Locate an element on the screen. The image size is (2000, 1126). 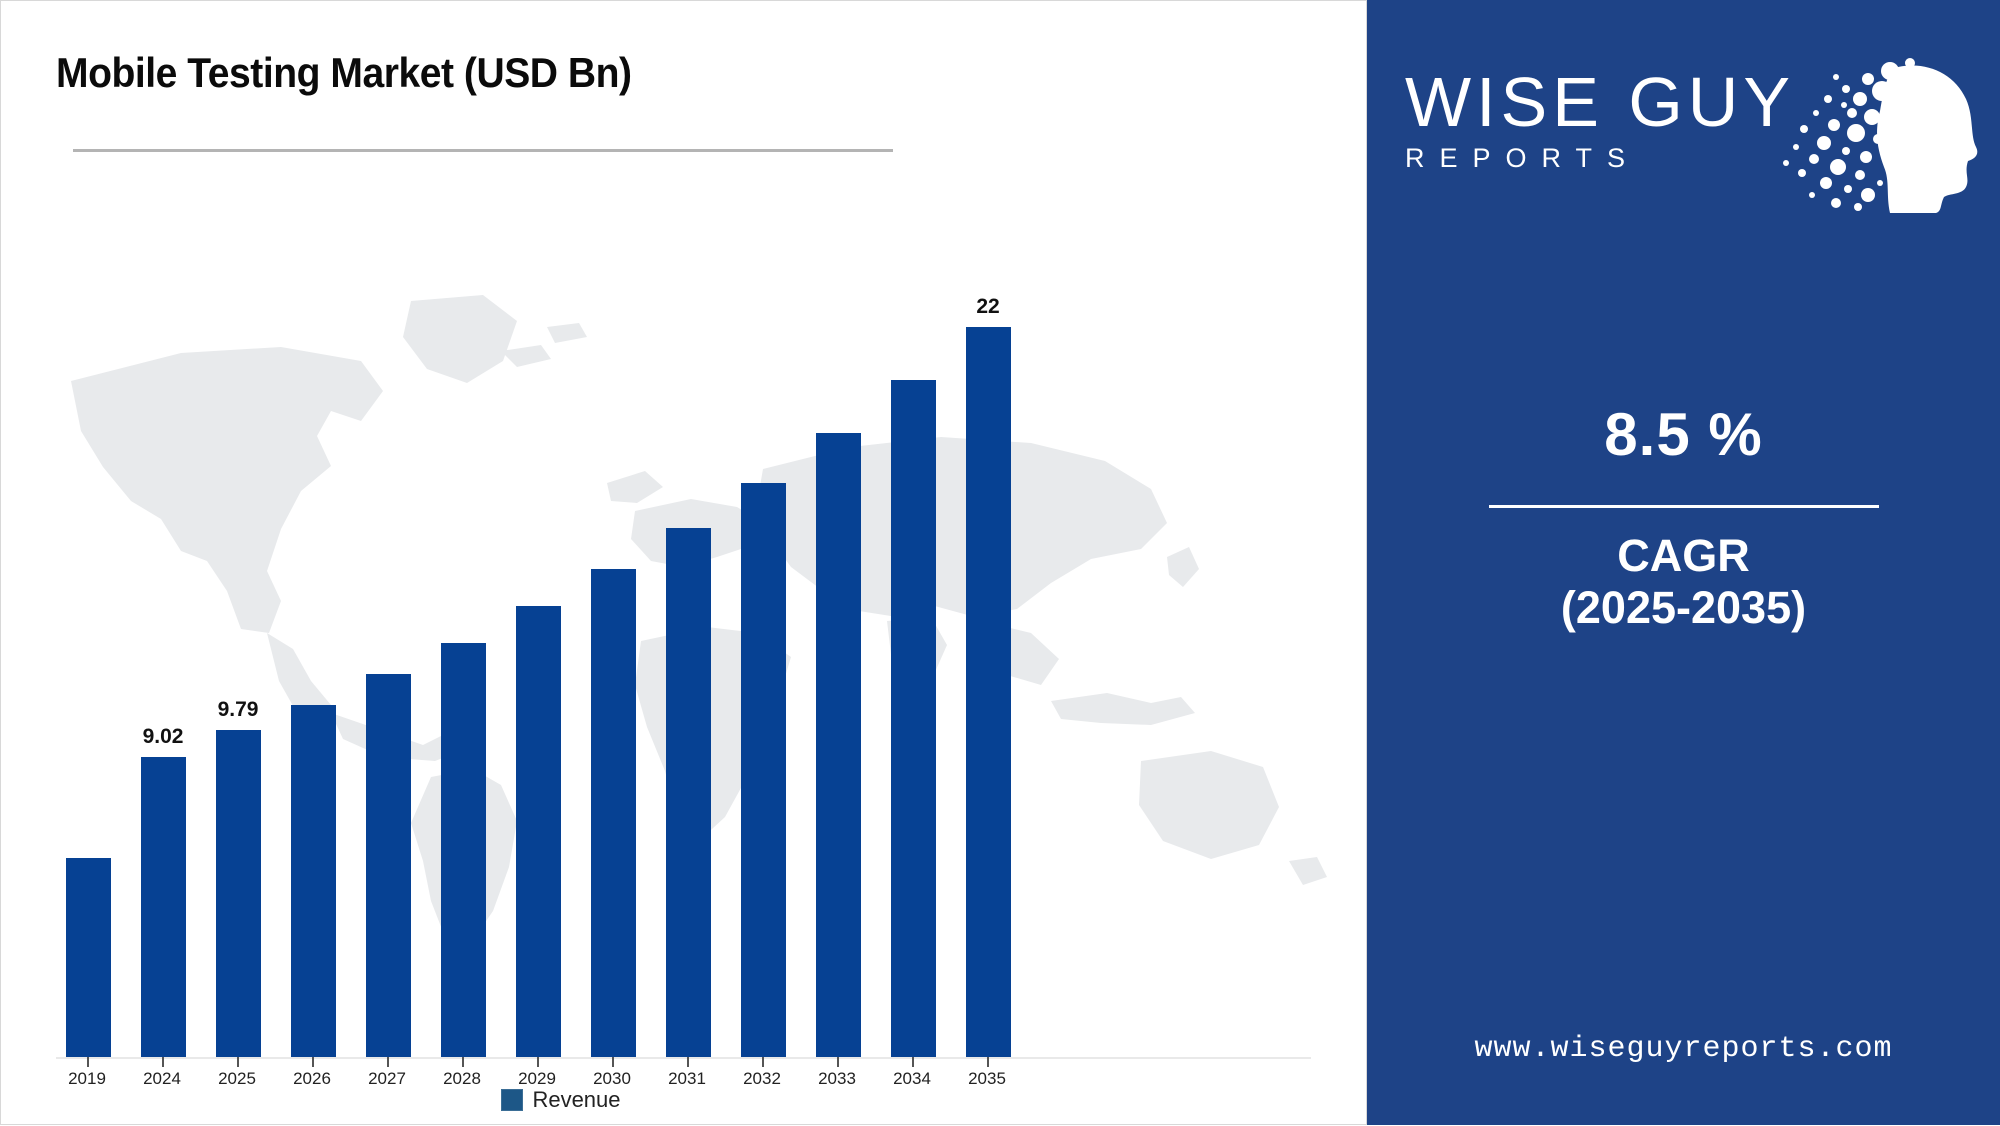
bar-2024 is located at coordinates (163, 907).